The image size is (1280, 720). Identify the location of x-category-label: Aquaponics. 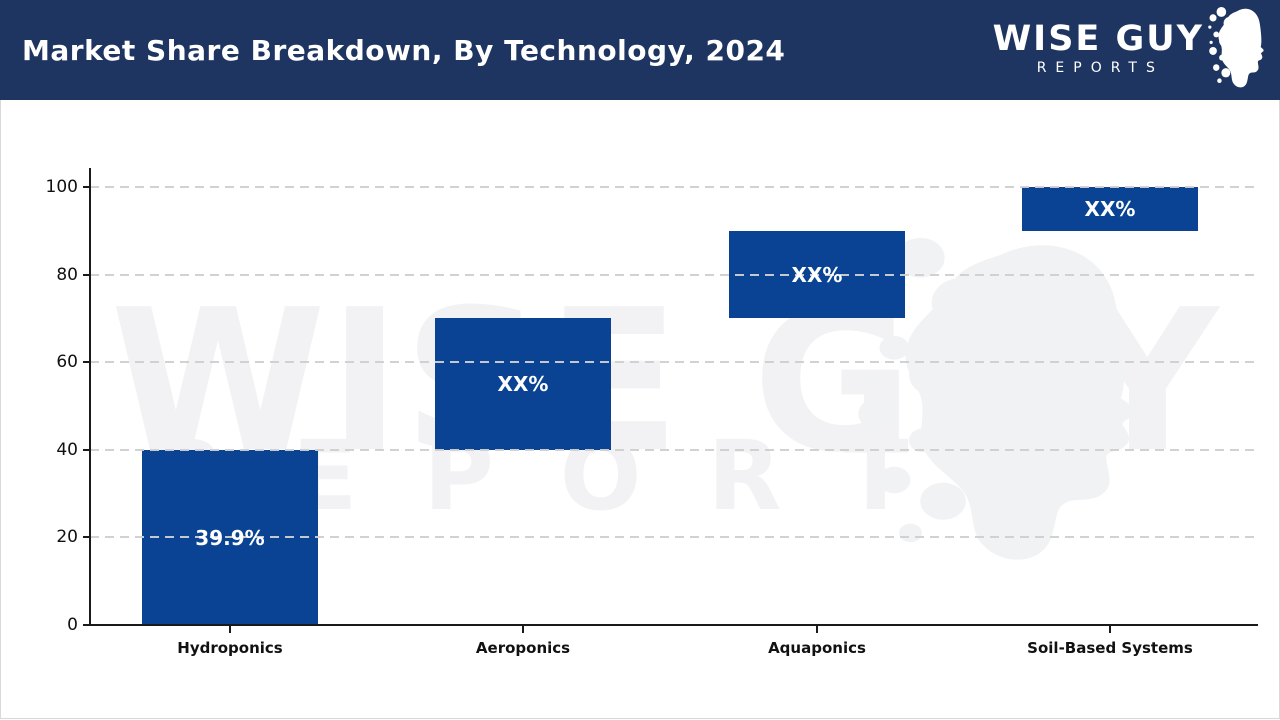
(817, 648).